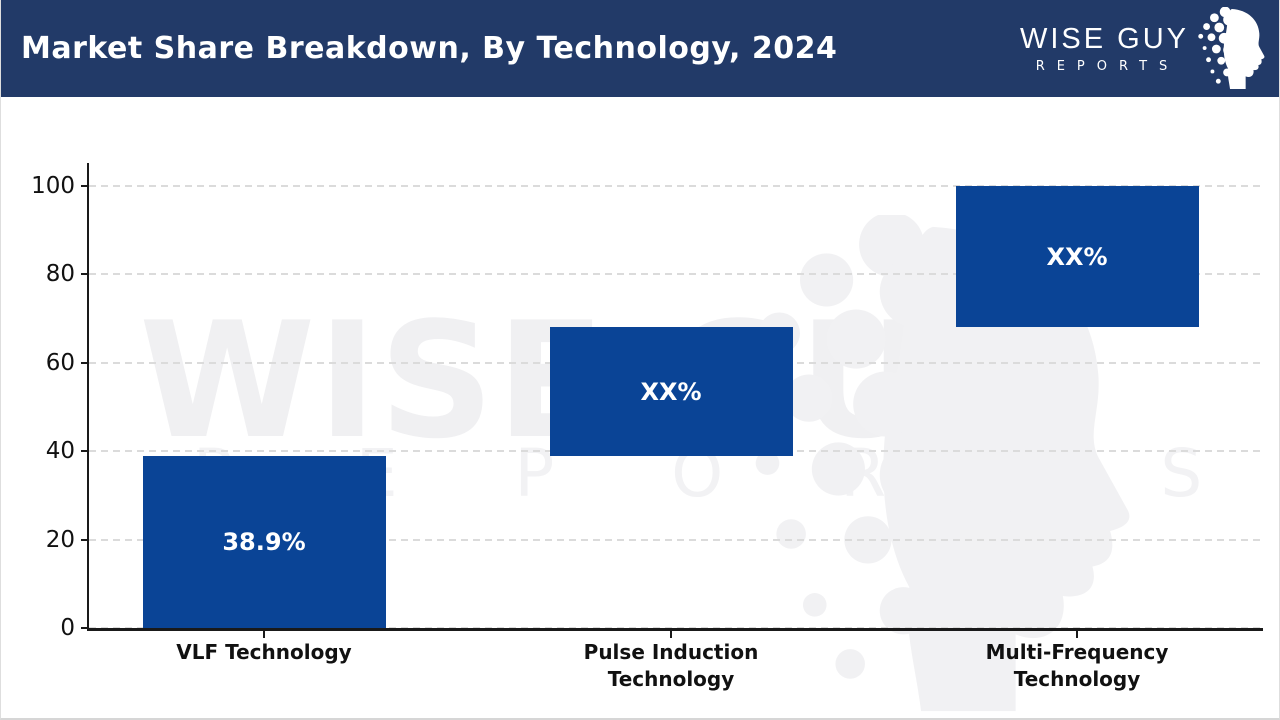 The width and height of the screenshot is (1280, 720). Describe the element at coordinates (1231, 47) in the screenshot. I see `logo-face-icon` at that location.